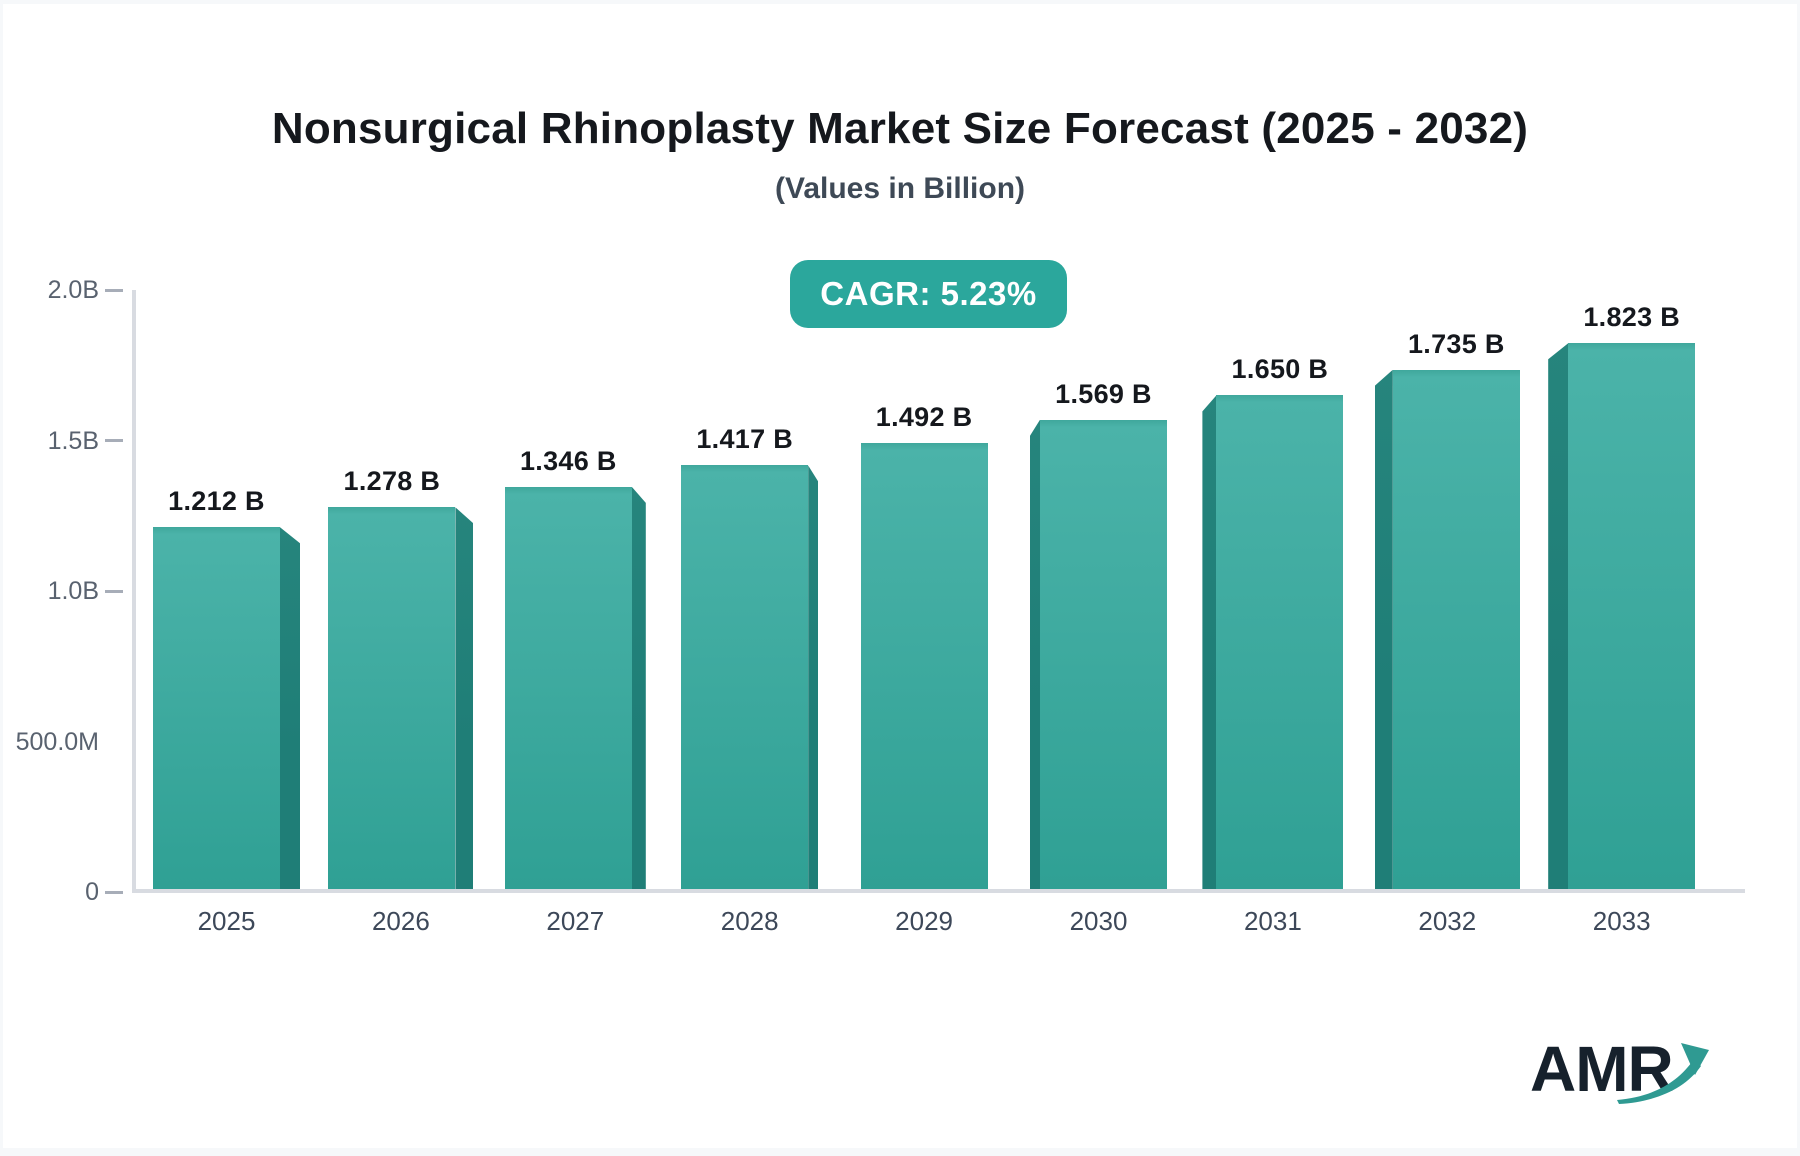  Describe the element at coordinates (1632, 317) in the screenshot. I see `bar-value-label-2033: 1.823 B` at that location.